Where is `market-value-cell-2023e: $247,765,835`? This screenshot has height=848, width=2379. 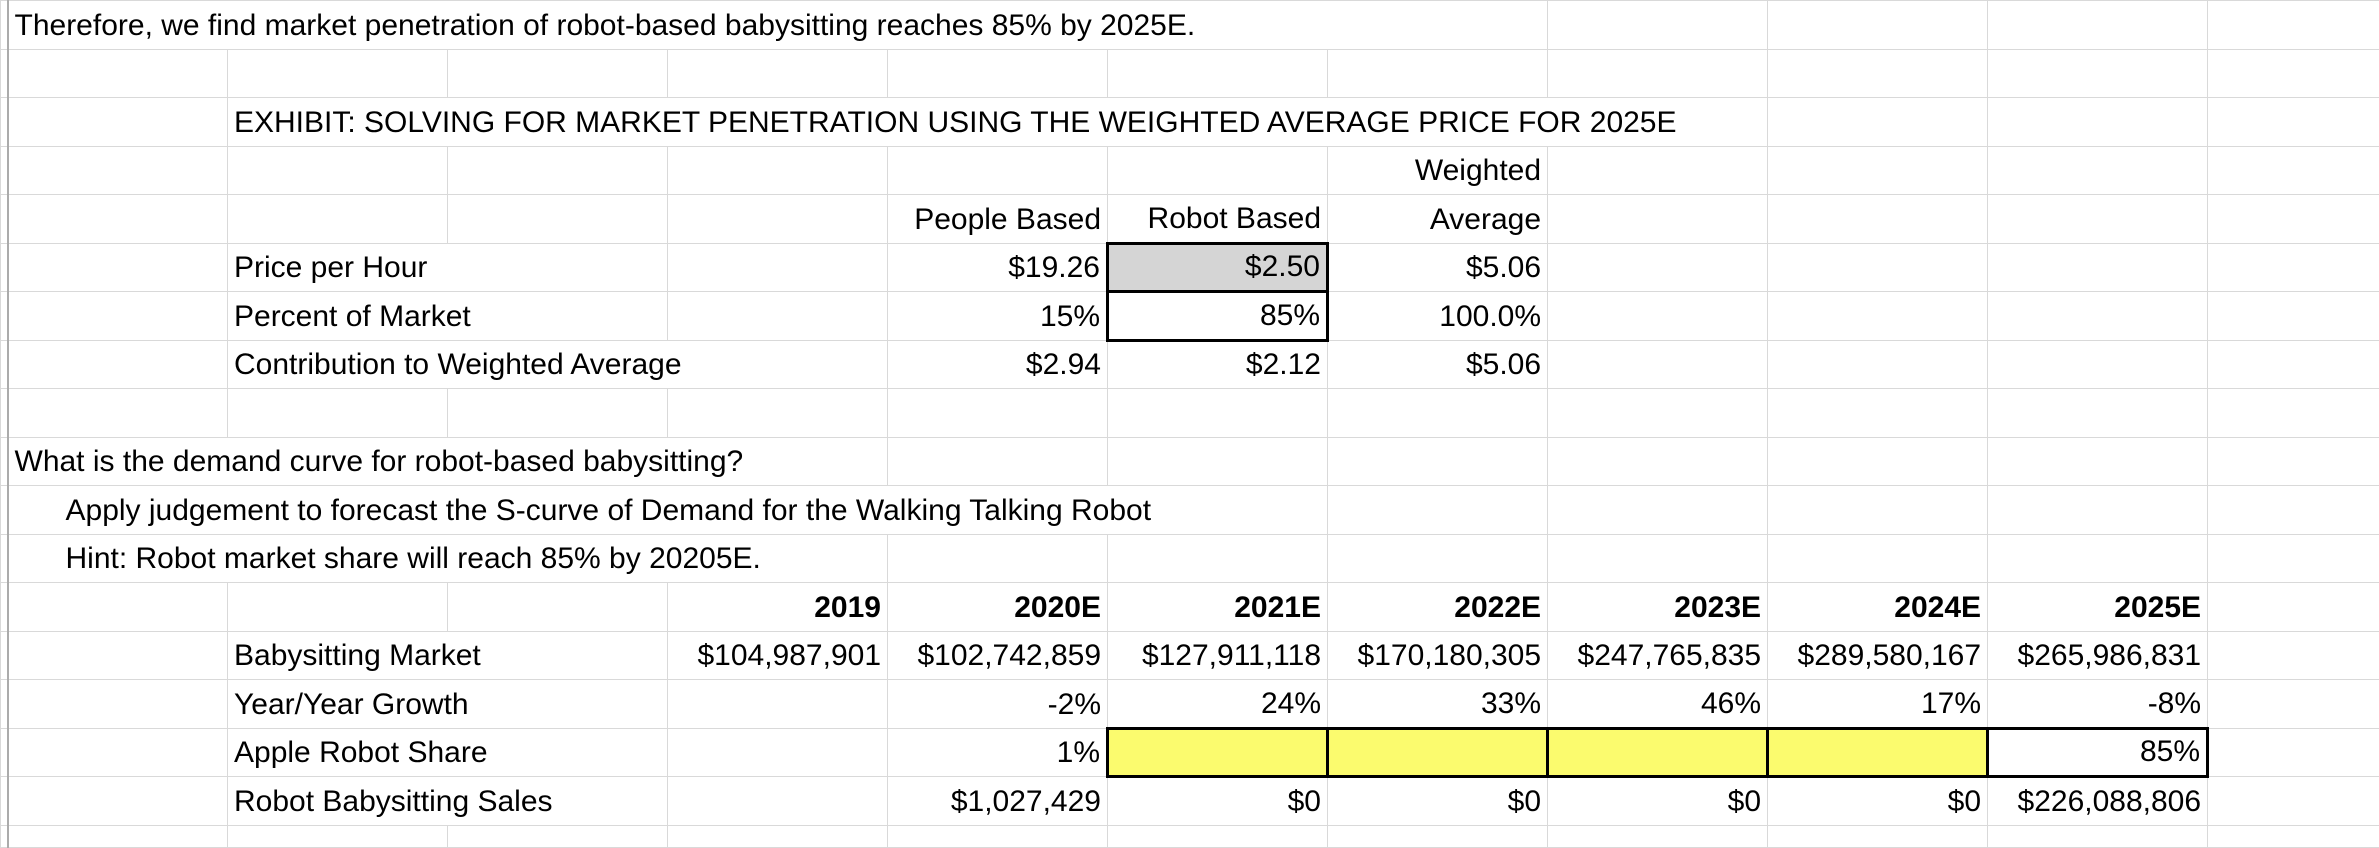
market-value-cell-2023e: $247,765,835 is located at coordinates (1658, 655).